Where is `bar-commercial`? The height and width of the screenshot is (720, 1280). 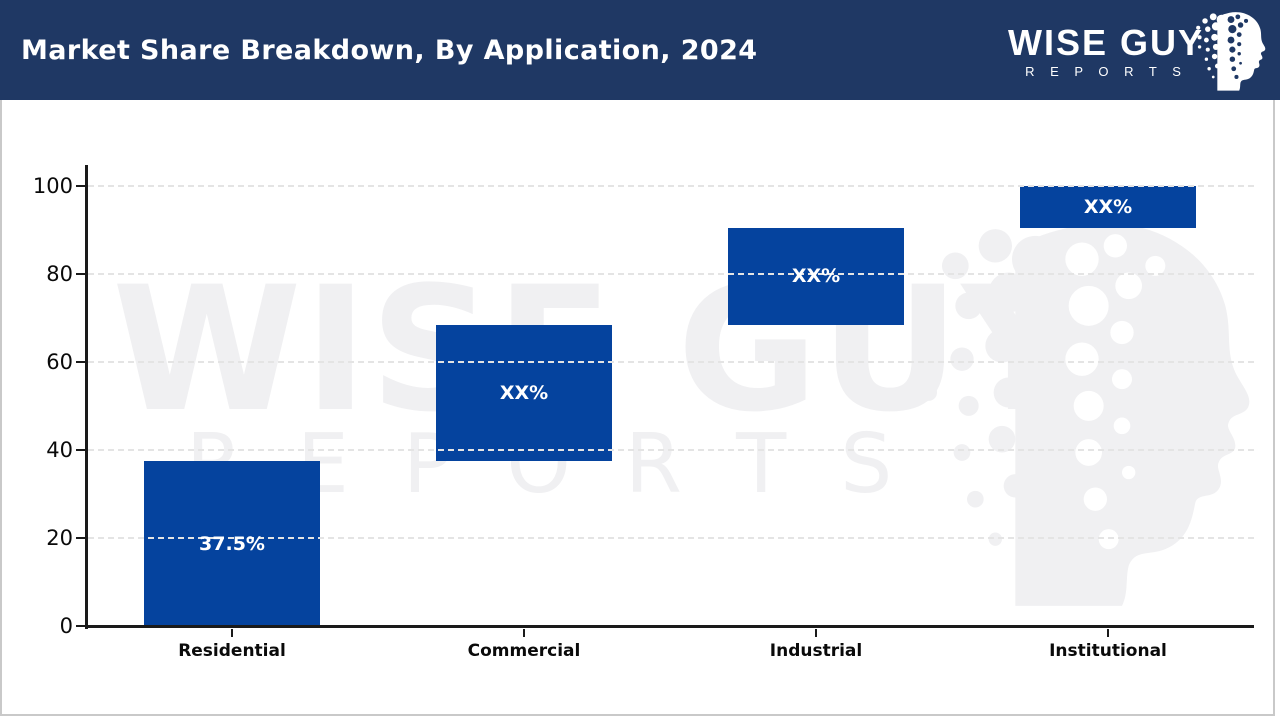
bar-commercial is located at coordinates (524, 392).